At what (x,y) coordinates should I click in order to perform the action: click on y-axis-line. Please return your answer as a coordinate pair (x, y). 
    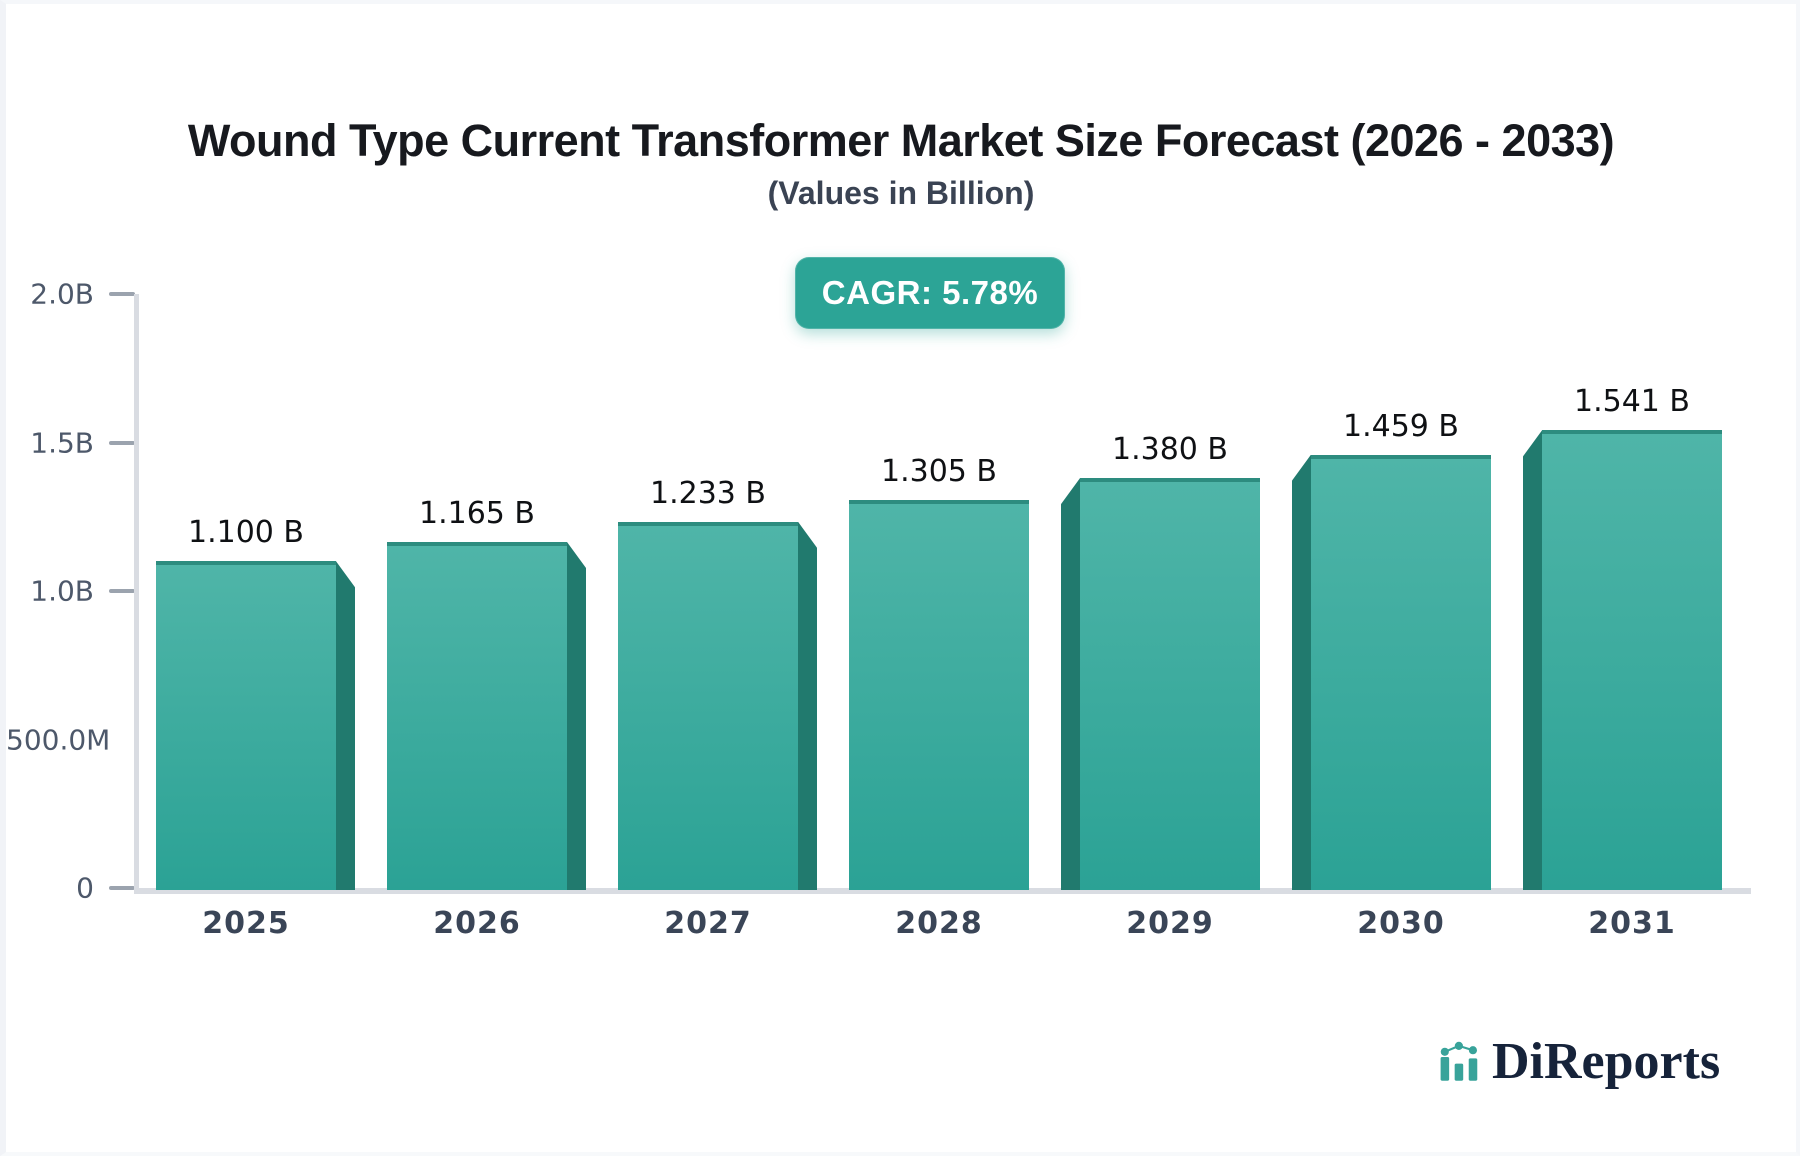
    Looking at the image, I should click on (136, 594).